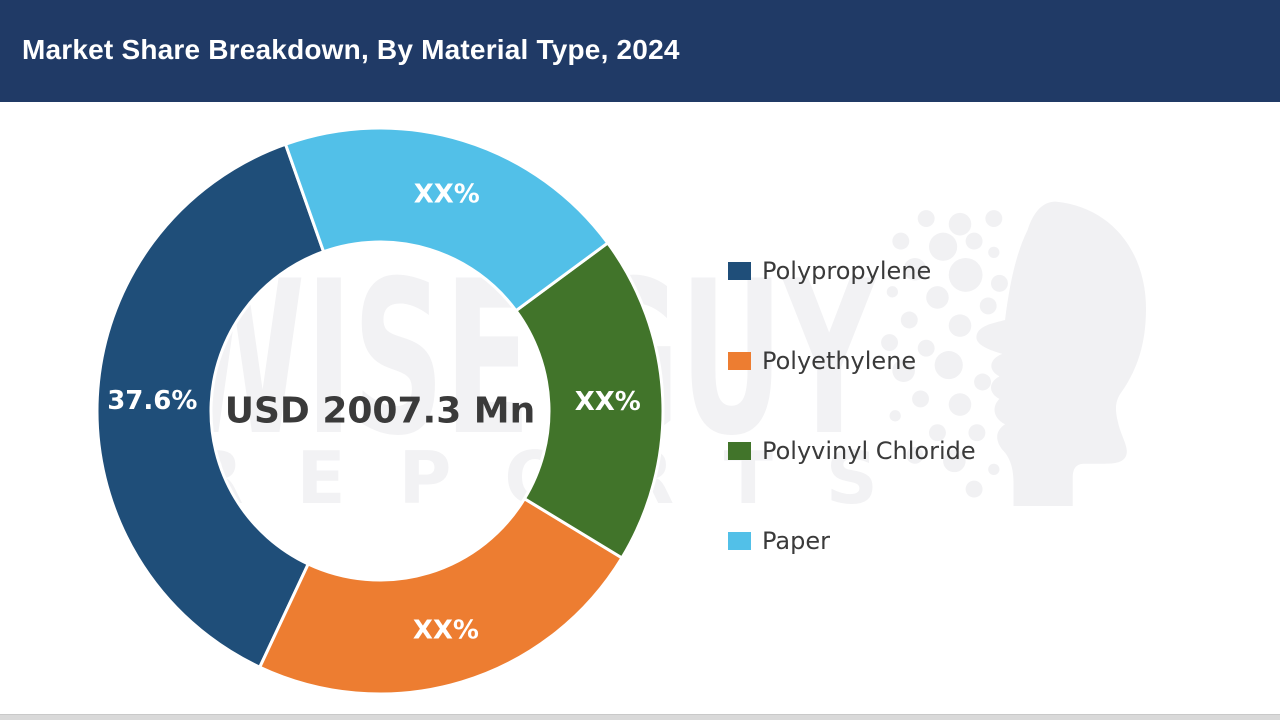  What do you see at coordinates (608, 402) in the screenshot?
I see `slice-label-polyvinyl-chloride: XX%` at bounding box center [608, 402].